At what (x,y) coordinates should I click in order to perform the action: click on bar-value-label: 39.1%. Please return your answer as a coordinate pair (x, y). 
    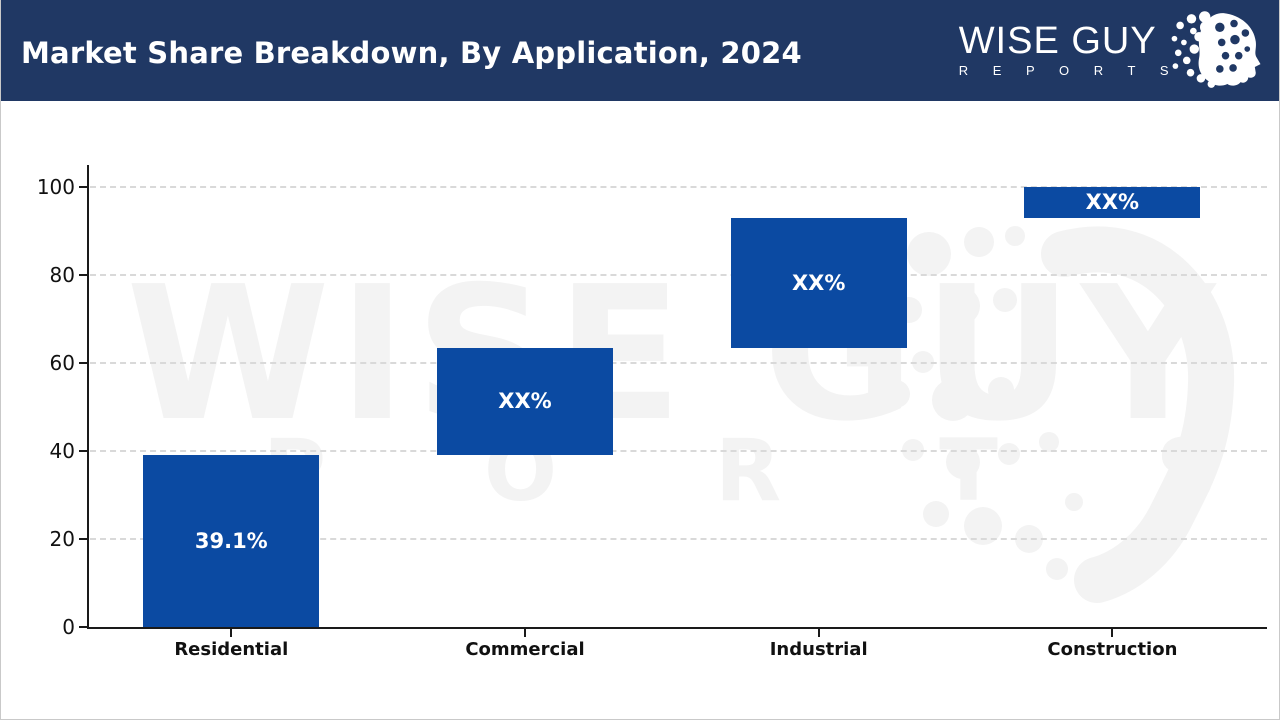
    Looking at the image, I should click on (231, 540).